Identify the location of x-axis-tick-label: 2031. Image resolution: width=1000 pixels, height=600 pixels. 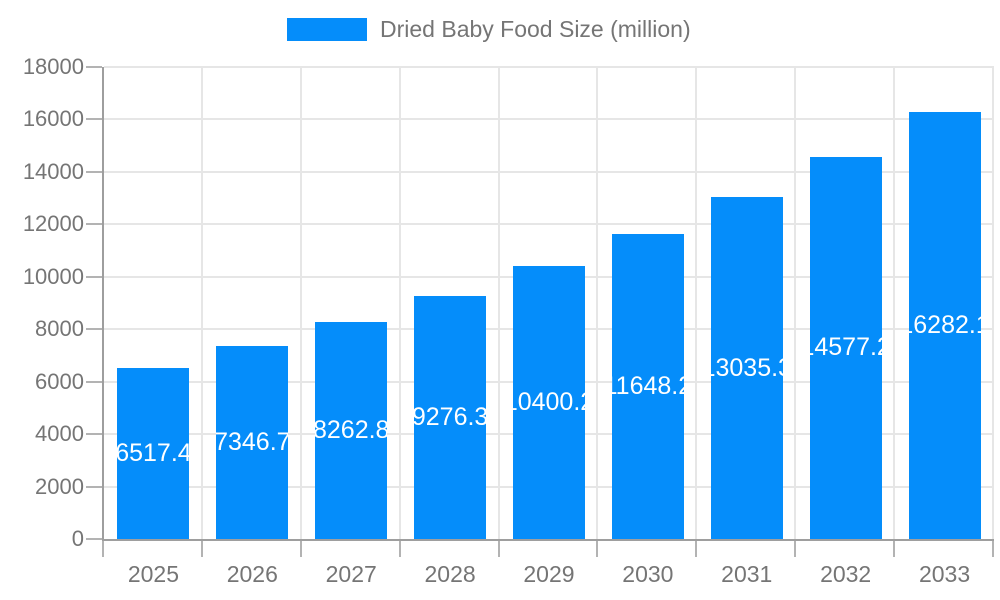
(747, 574).